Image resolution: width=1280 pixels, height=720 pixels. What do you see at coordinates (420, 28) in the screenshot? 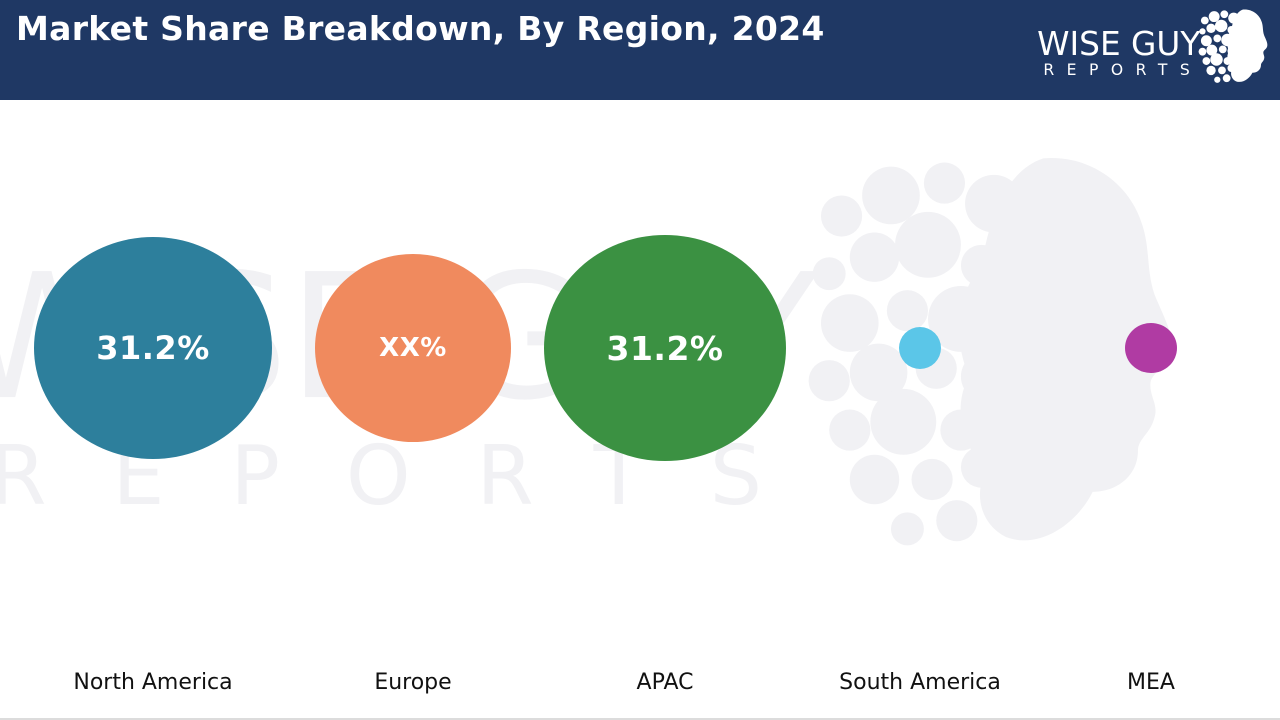
I see `page-title: Market Share Breakdown, By Region, 2024` at bounding box center [420, 28].